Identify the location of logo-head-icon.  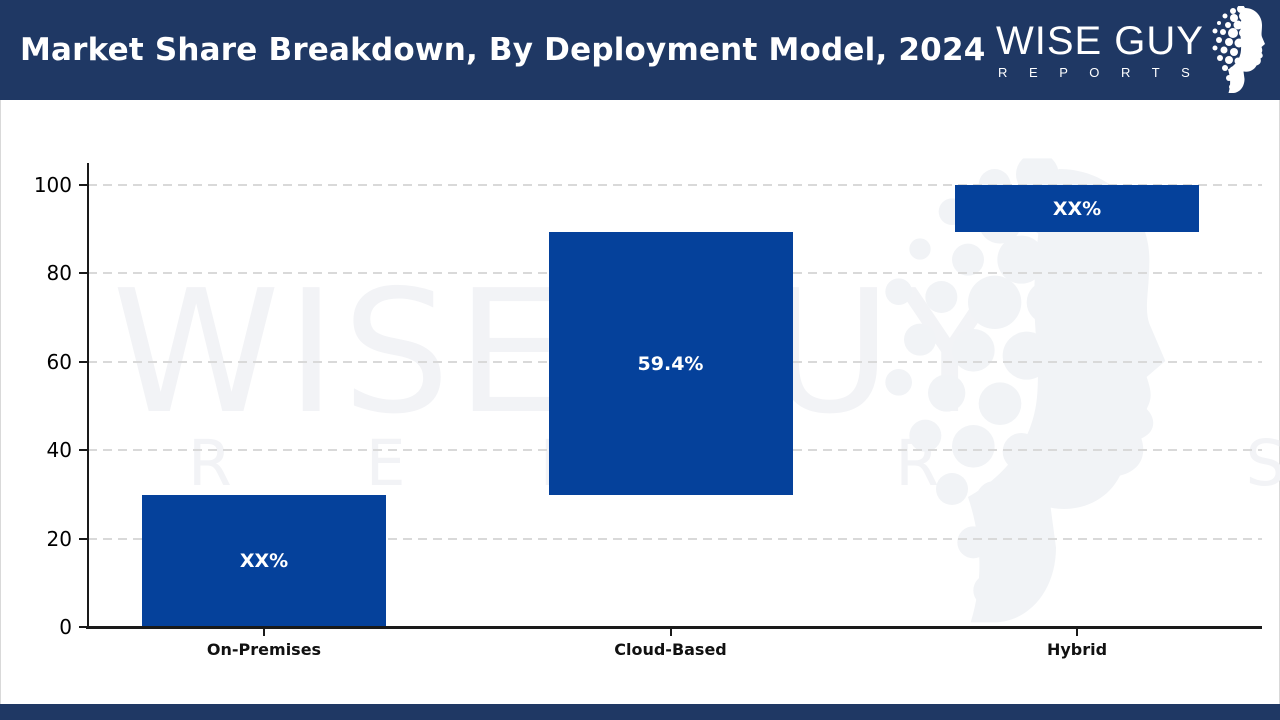
(1237, 50).